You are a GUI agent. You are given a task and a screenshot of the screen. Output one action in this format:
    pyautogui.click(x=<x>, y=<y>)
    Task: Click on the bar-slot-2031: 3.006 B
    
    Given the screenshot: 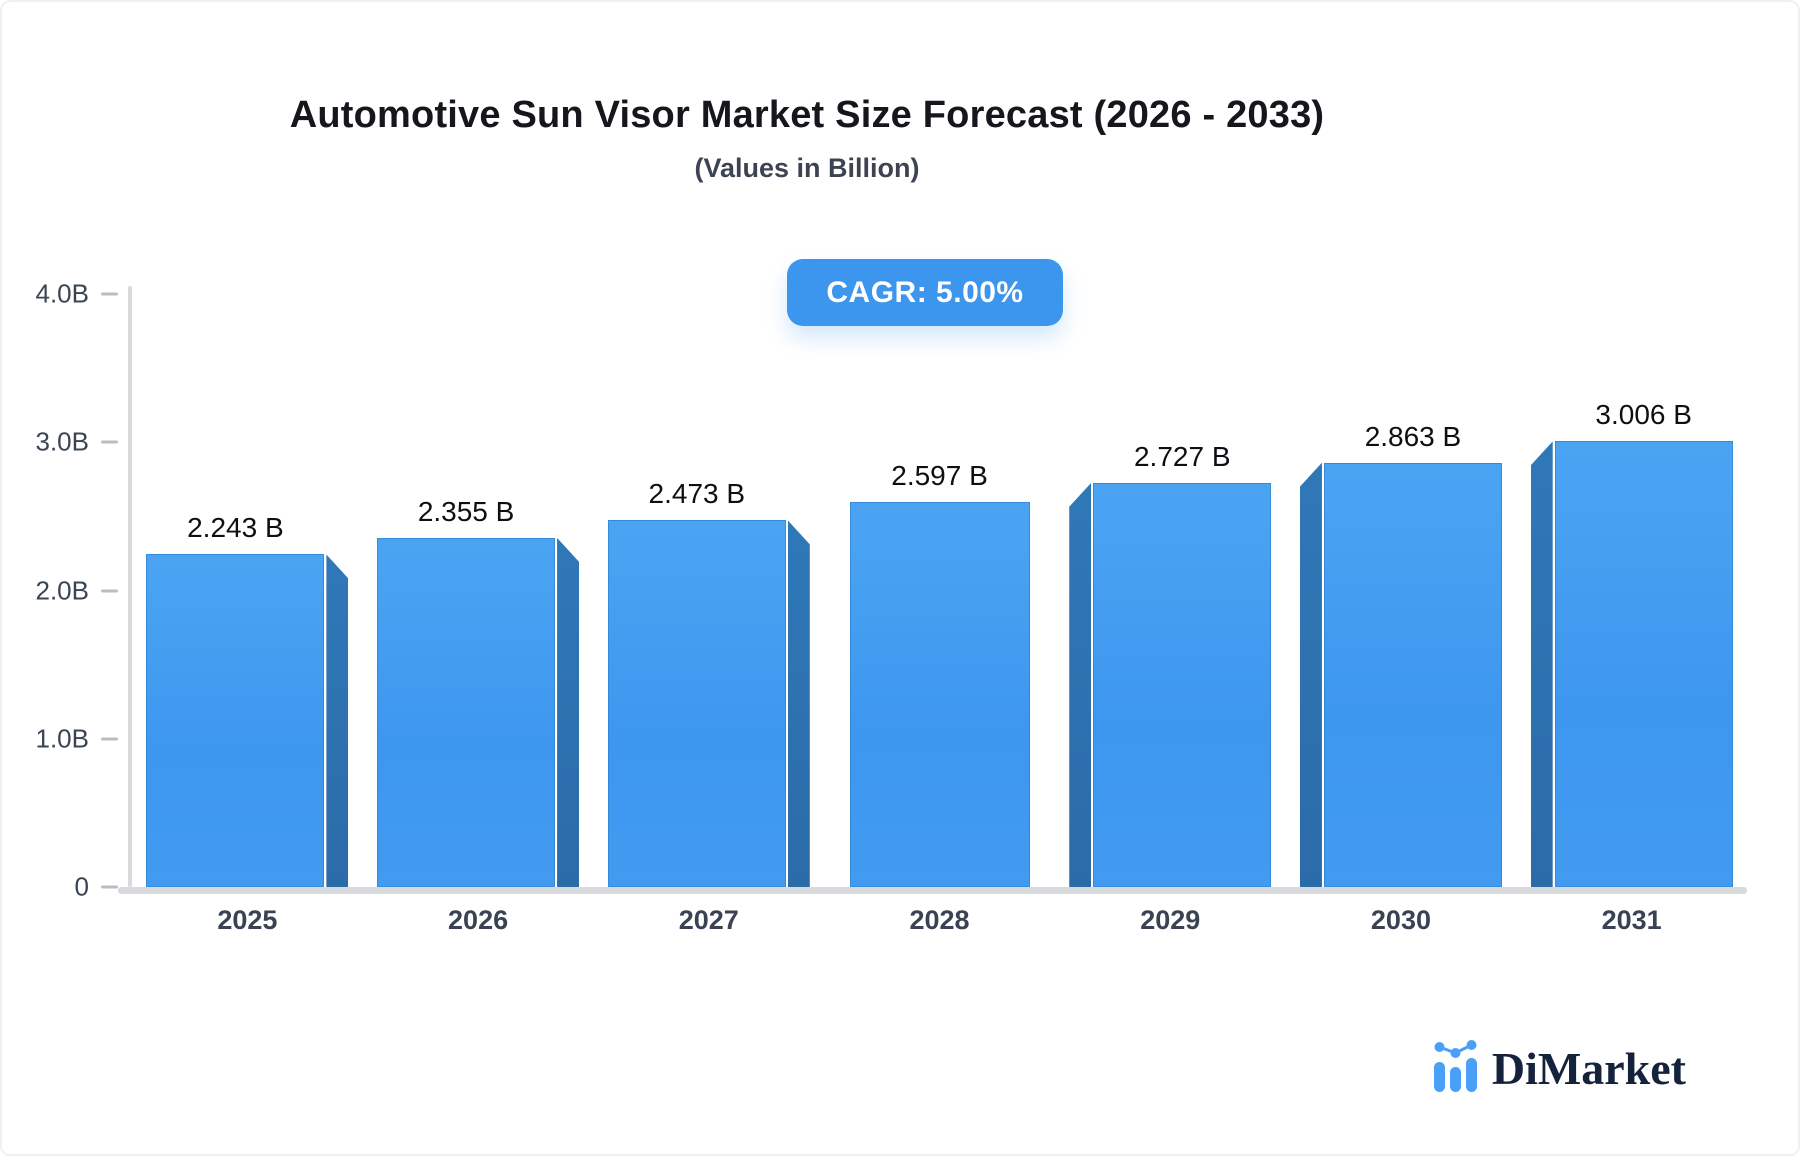 What is the action you would take?
    pyautogui.click(x=1631, y=590)
    